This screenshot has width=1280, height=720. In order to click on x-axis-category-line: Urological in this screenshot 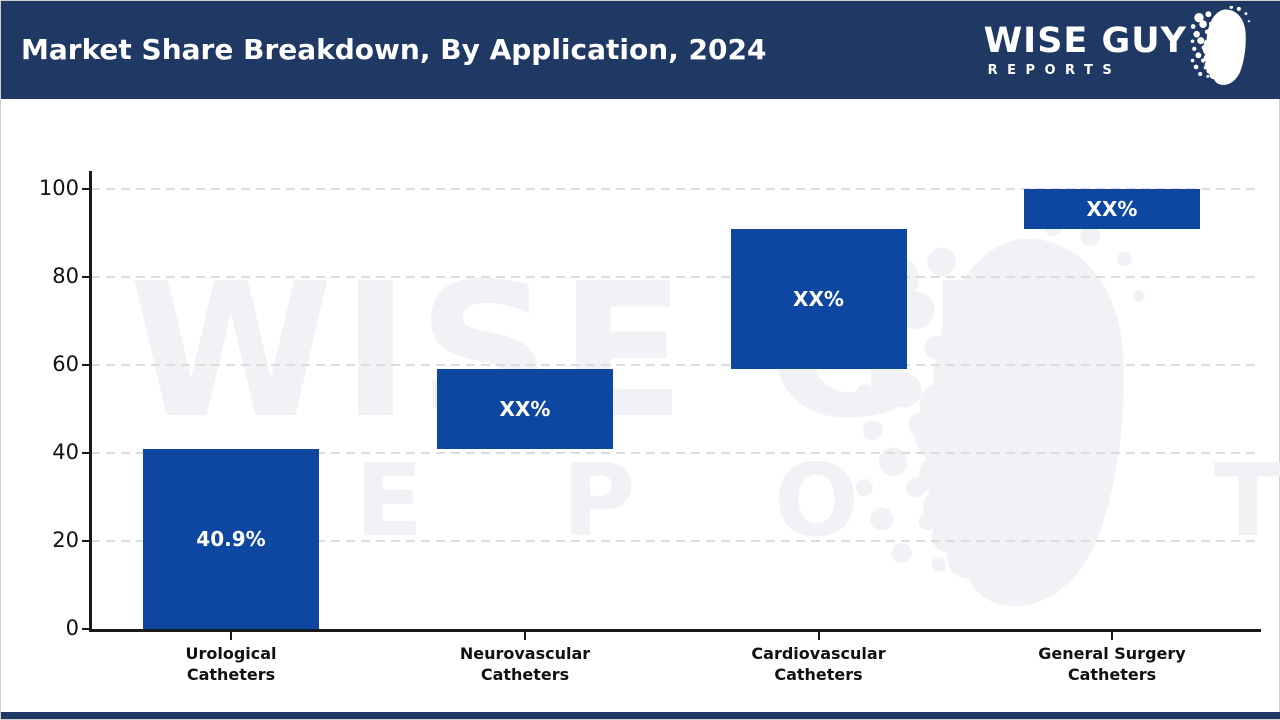, I will do `click(231, 653)`.